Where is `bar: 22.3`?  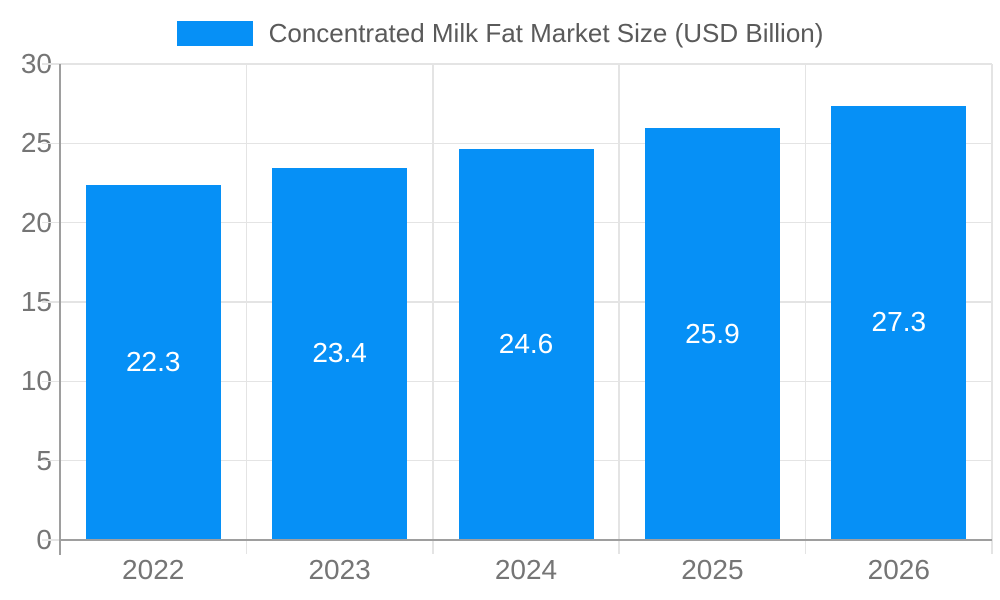 bar: 22.3 is located at coordinates (153, 362).